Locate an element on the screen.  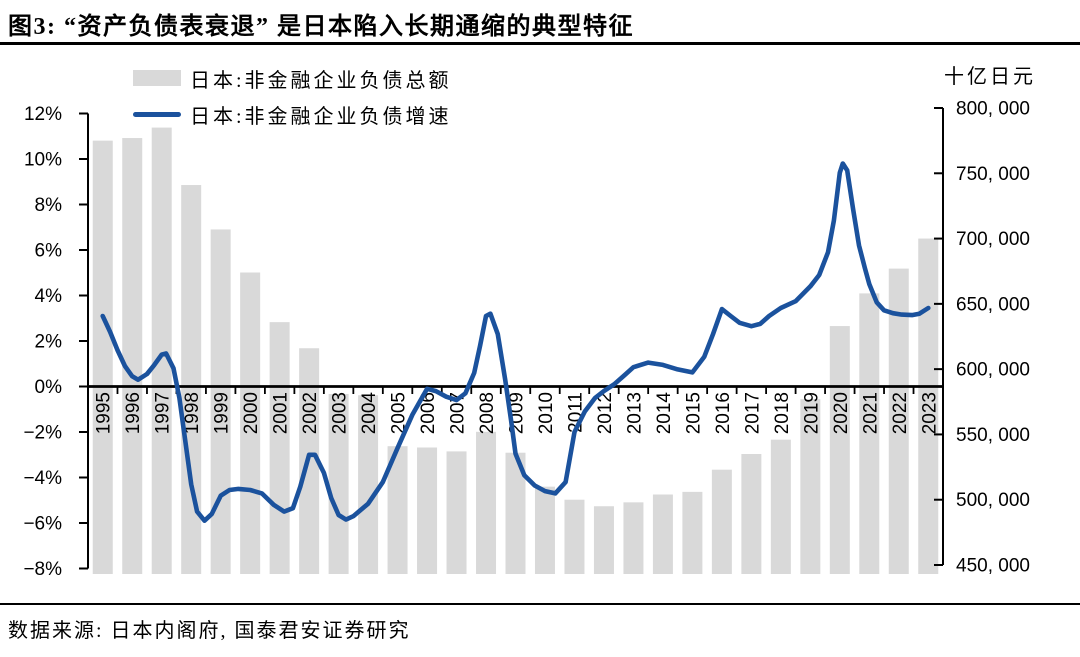
left-axis-tick-label: 4% is located at coordinates (49, 296).